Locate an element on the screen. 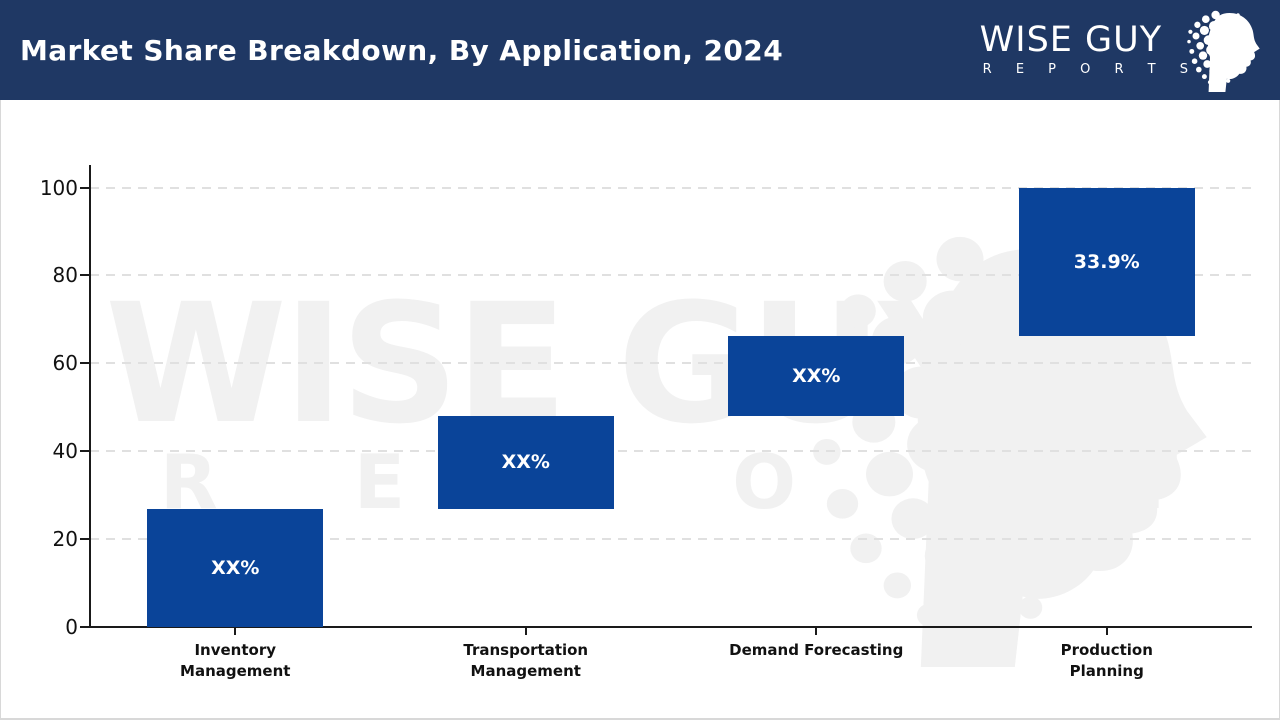 The image size is (1280, 720). page-border-bottom is located at coordinates (640, 719).